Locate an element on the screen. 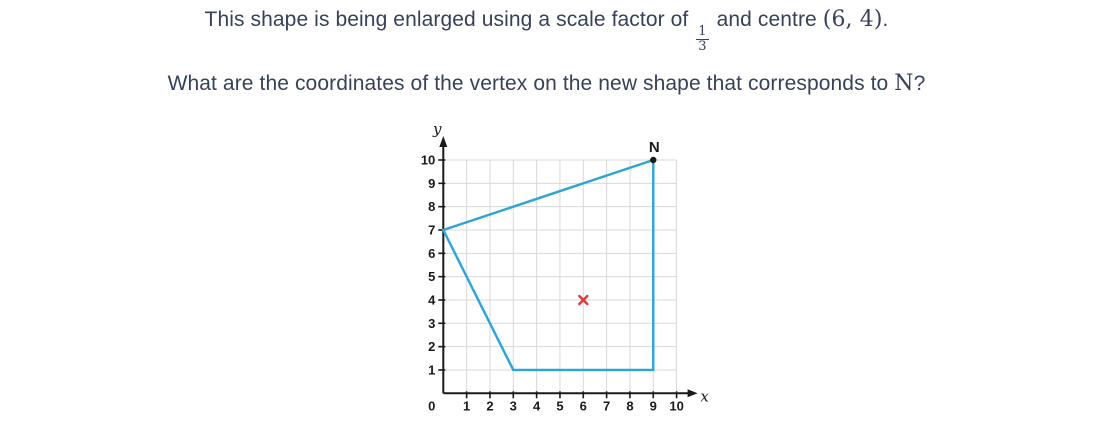 This screenshot has height=421, width=1093. vertex-point is located at coordinates (653, 160).